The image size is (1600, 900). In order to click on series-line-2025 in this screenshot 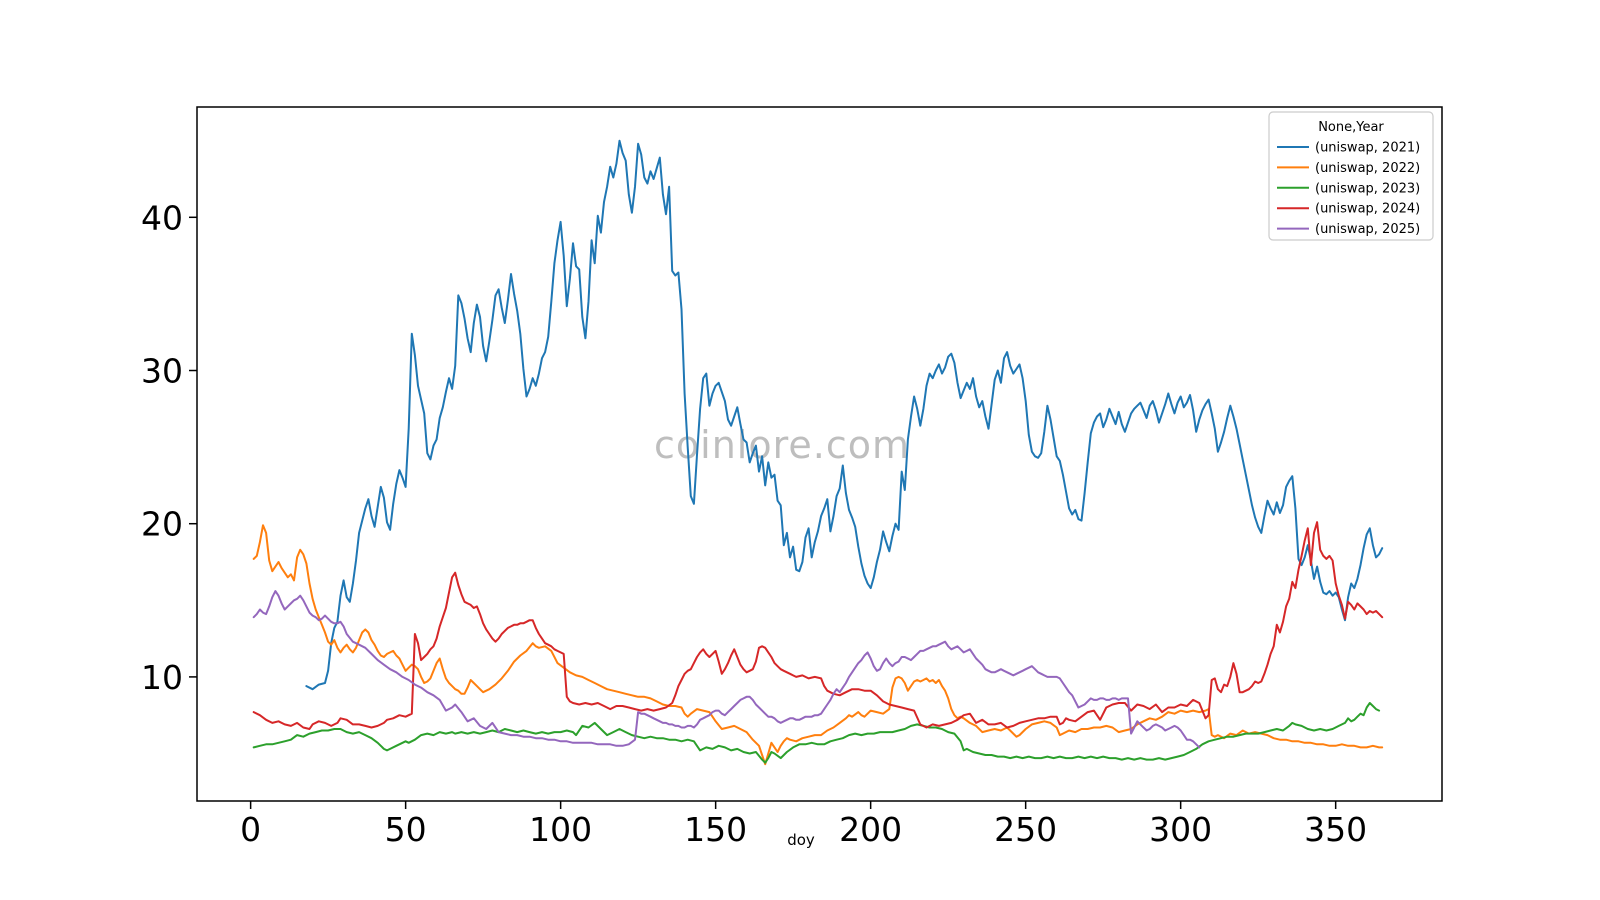, I will do `click(726, 669)`.